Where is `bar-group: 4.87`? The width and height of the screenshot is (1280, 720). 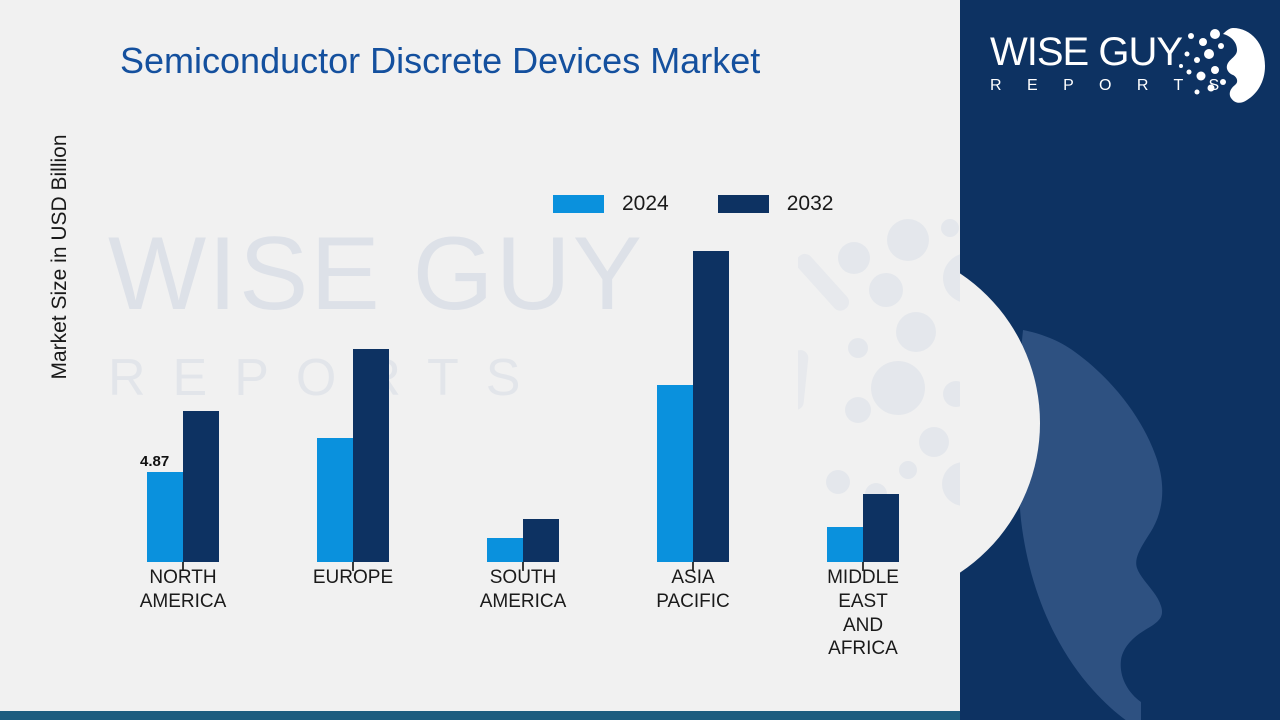
bar-group: 4.87 is located at coordinates (179, 400).